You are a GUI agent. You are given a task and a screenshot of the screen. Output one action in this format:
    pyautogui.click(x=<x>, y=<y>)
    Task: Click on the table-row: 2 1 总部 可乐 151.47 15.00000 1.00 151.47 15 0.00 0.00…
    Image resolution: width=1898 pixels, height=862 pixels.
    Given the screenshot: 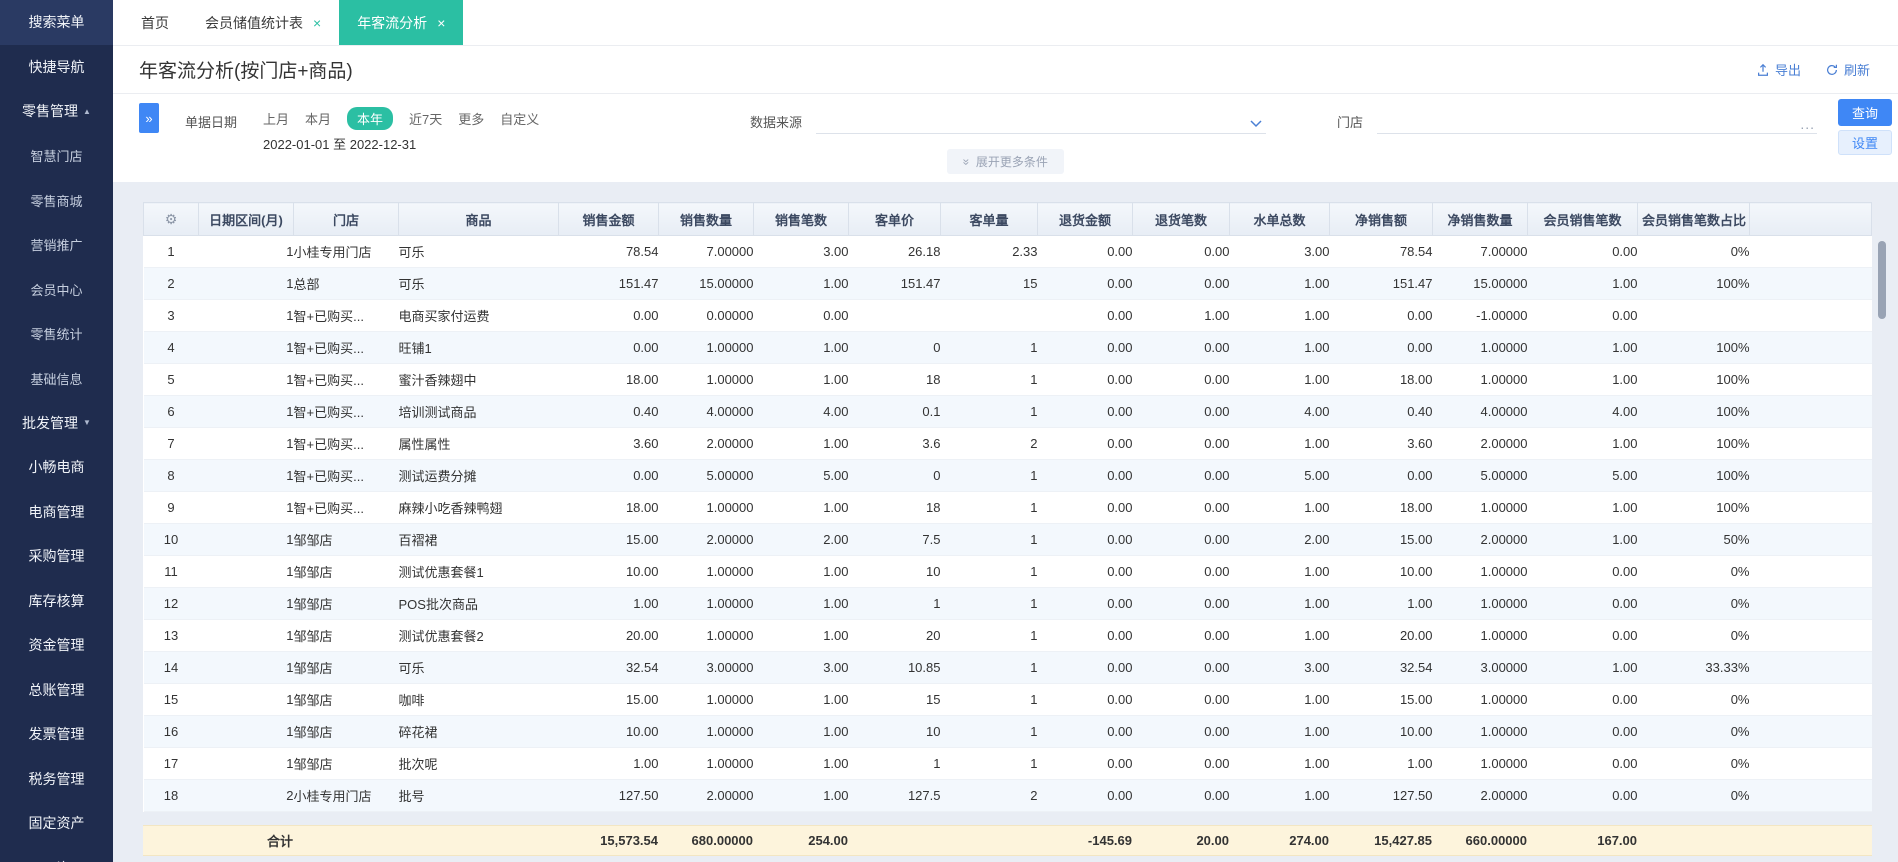 What is the action you would take?
    pyautogui.click(x=1007, y=283)
    